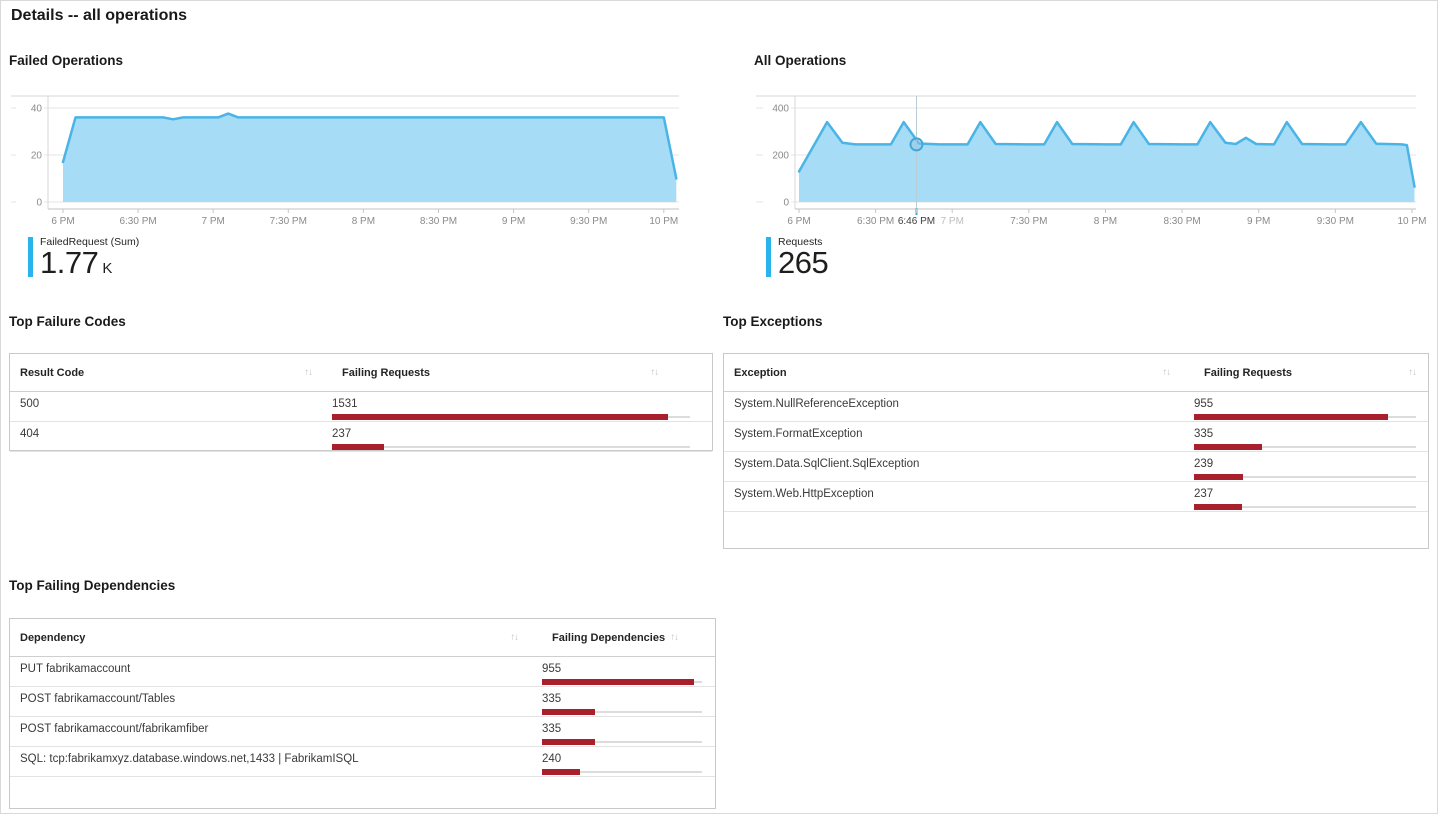 This screenshot has width=1438, height=814. What do you see at coordinates (1310, 406) in the screenshot?
I see `row-value-cell: 955` at bounding box center [1310, 406].